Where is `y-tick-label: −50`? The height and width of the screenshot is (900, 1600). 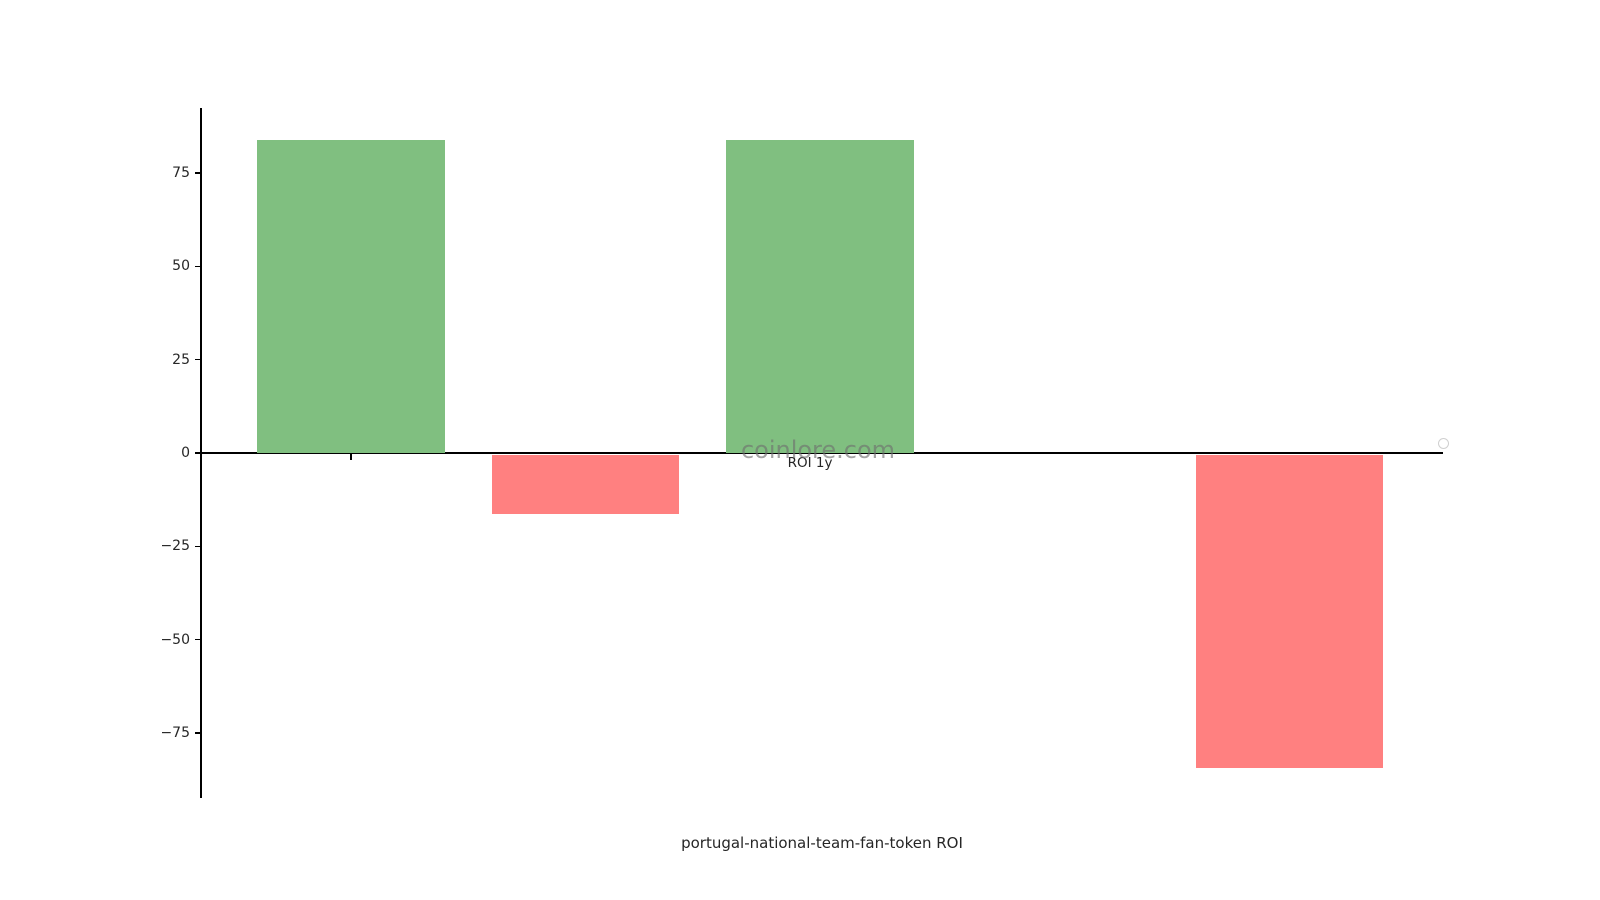
y-tick-label: −50 is located at coordinates (175, 639).